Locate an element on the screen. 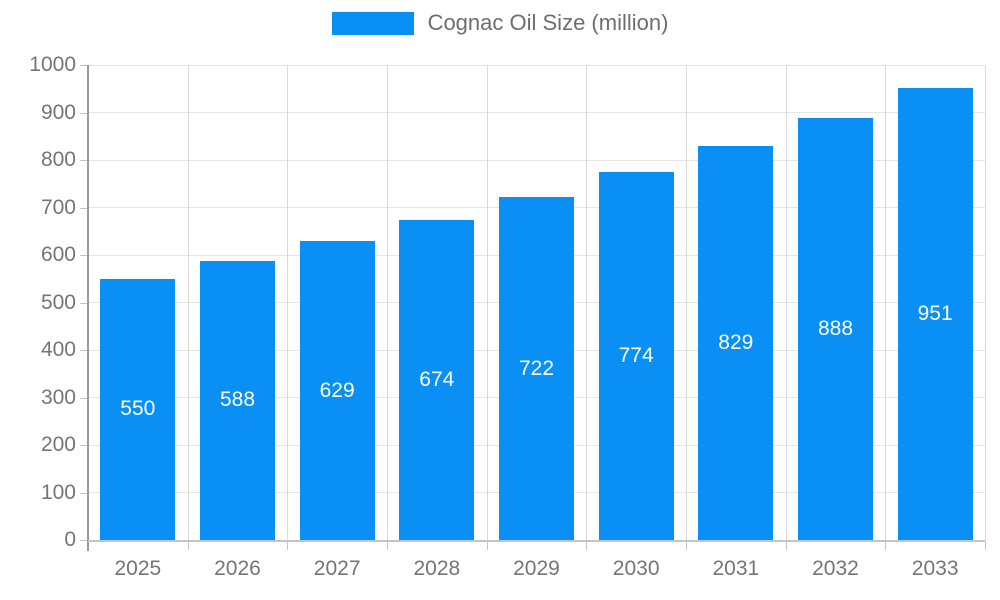 The height and width of the screenshot is (600, 1000). bar-2029 is located at coordinates (536, 368).